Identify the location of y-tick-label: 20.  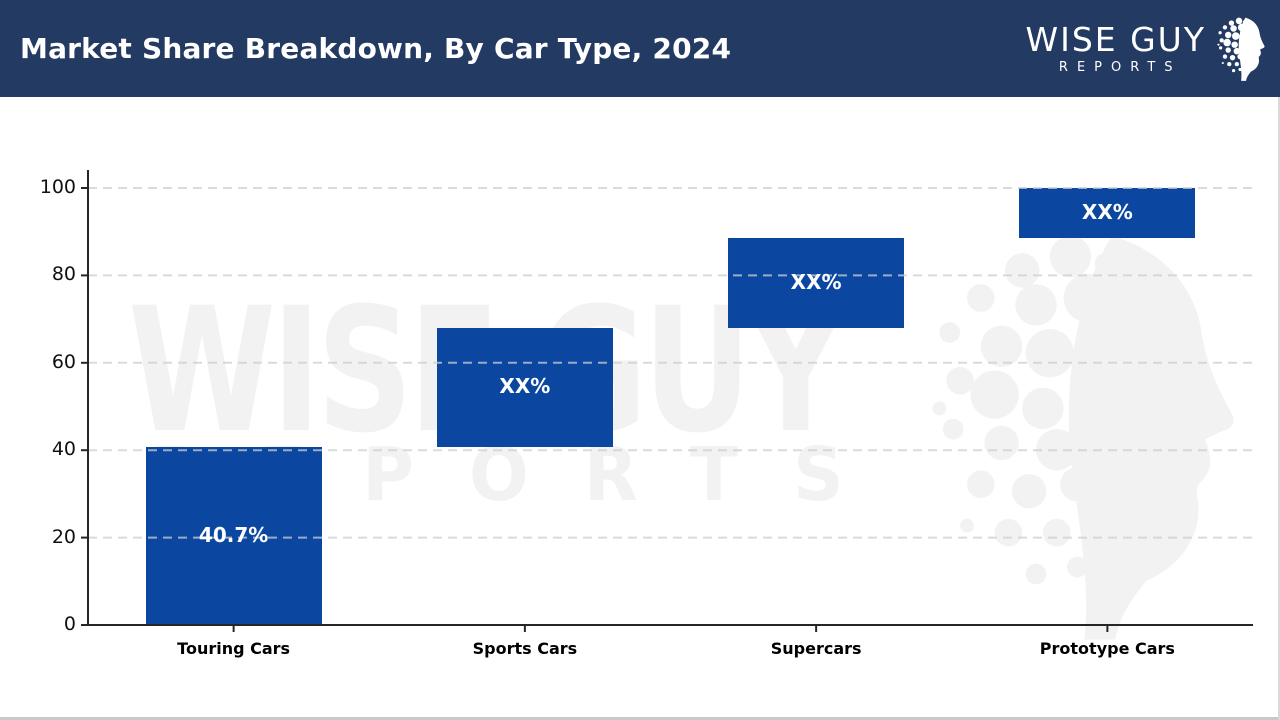
(63, 536).